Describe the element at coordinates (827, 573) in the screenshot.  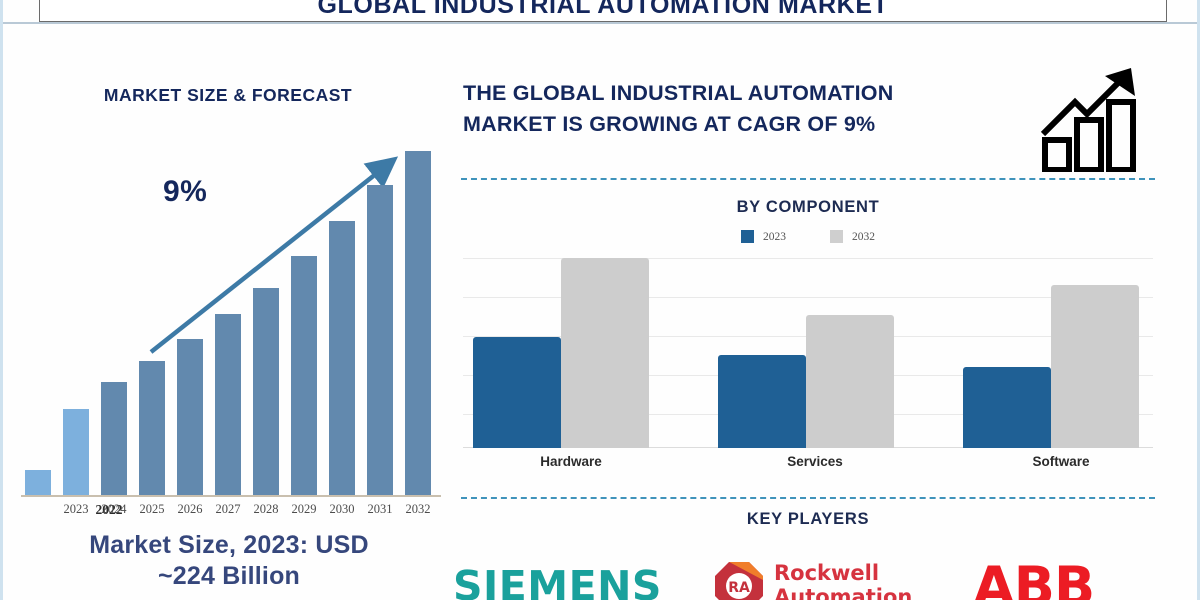
I see `rockwell-line-1: Rockwell` at that location.